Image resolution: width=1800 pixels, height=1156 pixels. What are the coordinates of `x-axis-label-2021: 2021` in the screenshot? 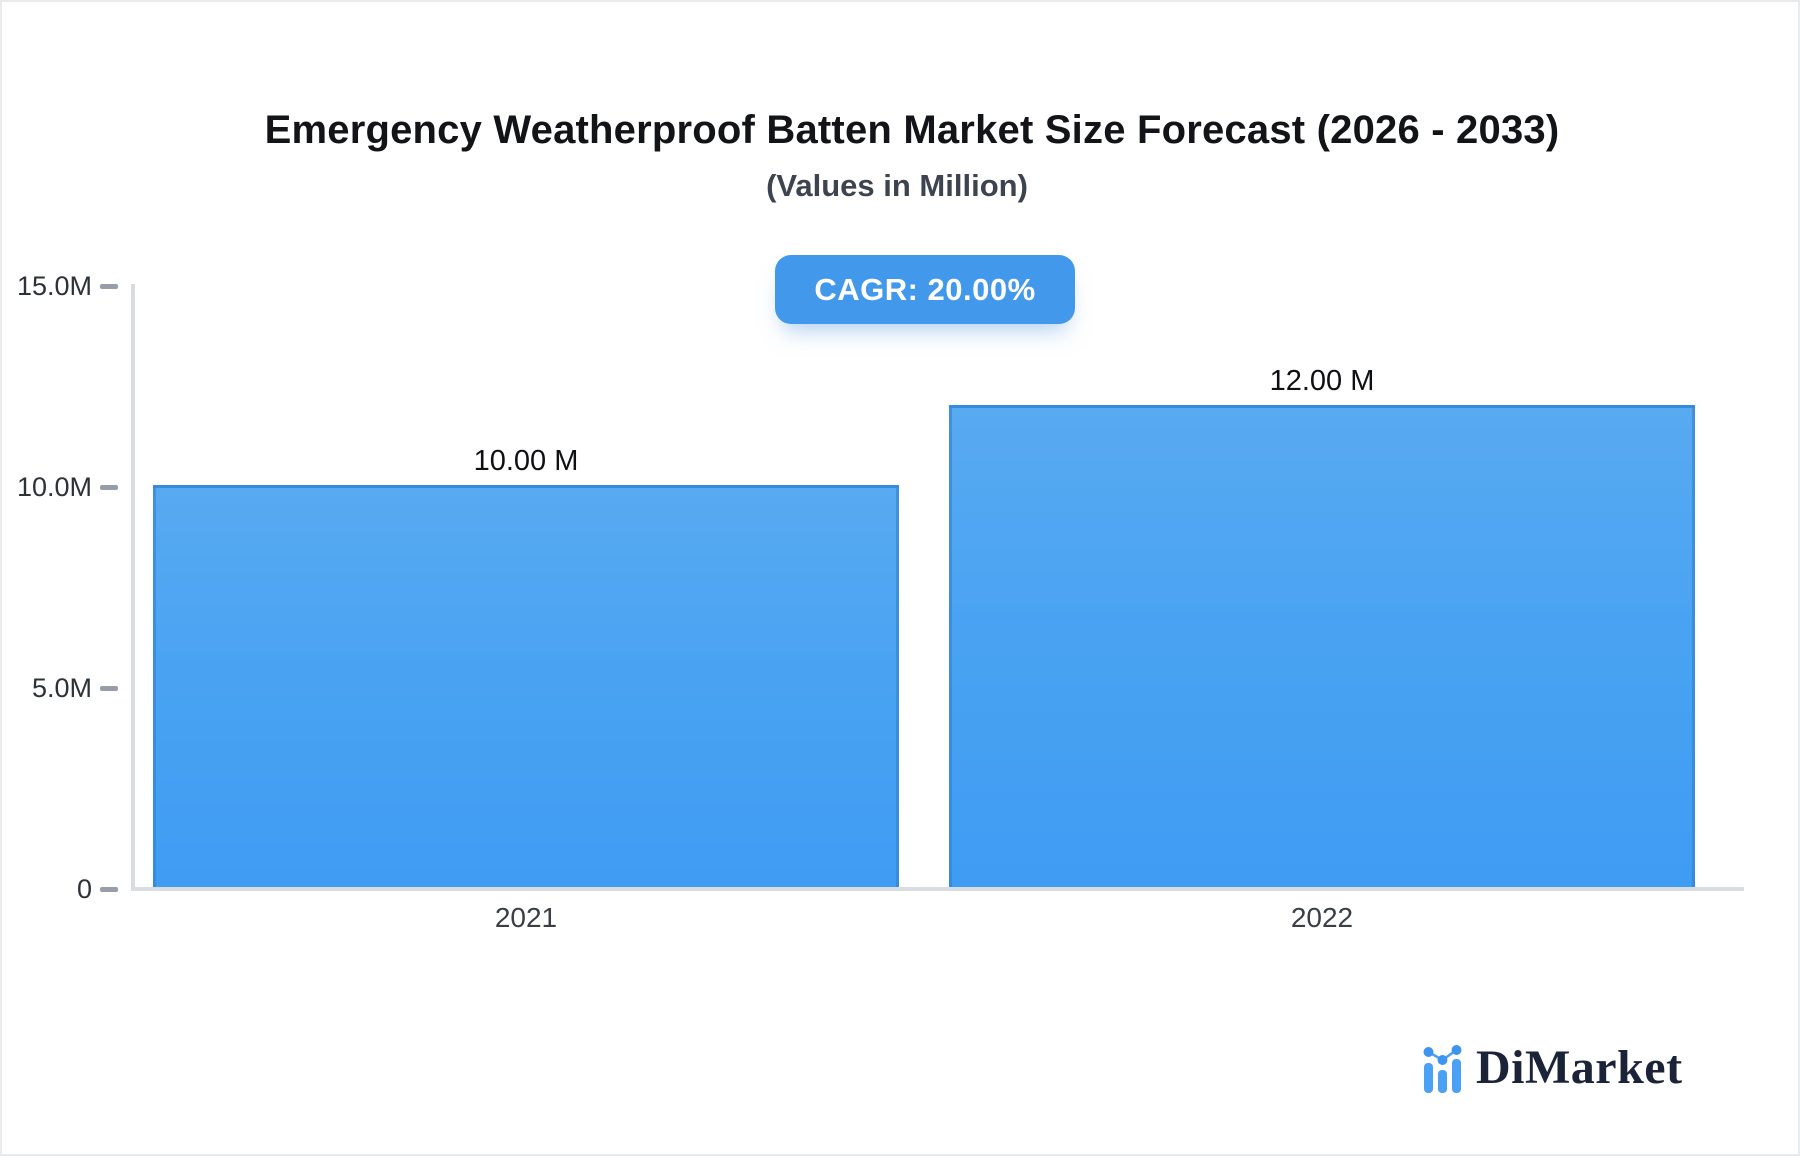 It's located at (526, 917).